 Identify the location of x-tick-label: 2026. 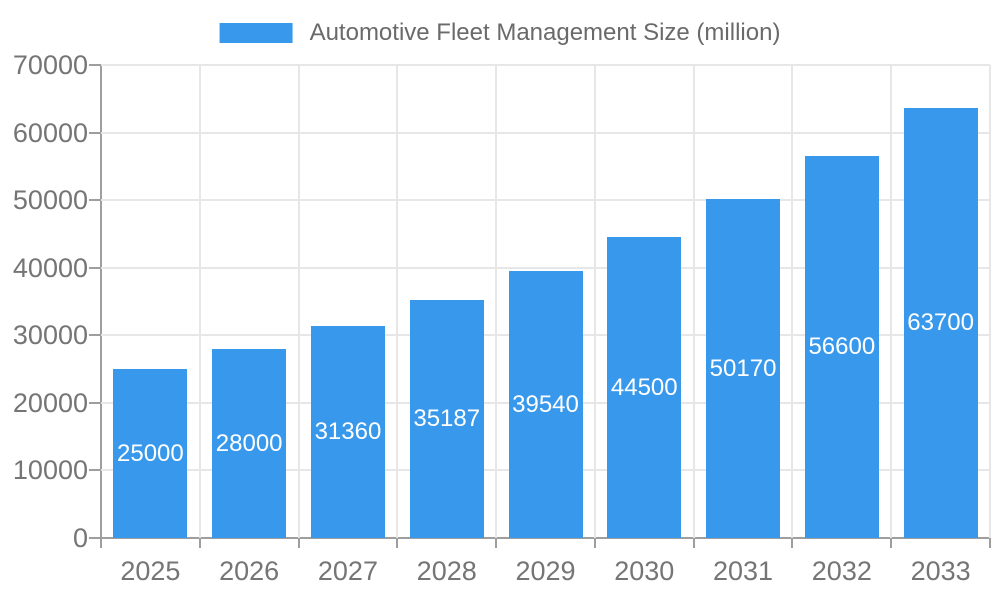
(249, 571).